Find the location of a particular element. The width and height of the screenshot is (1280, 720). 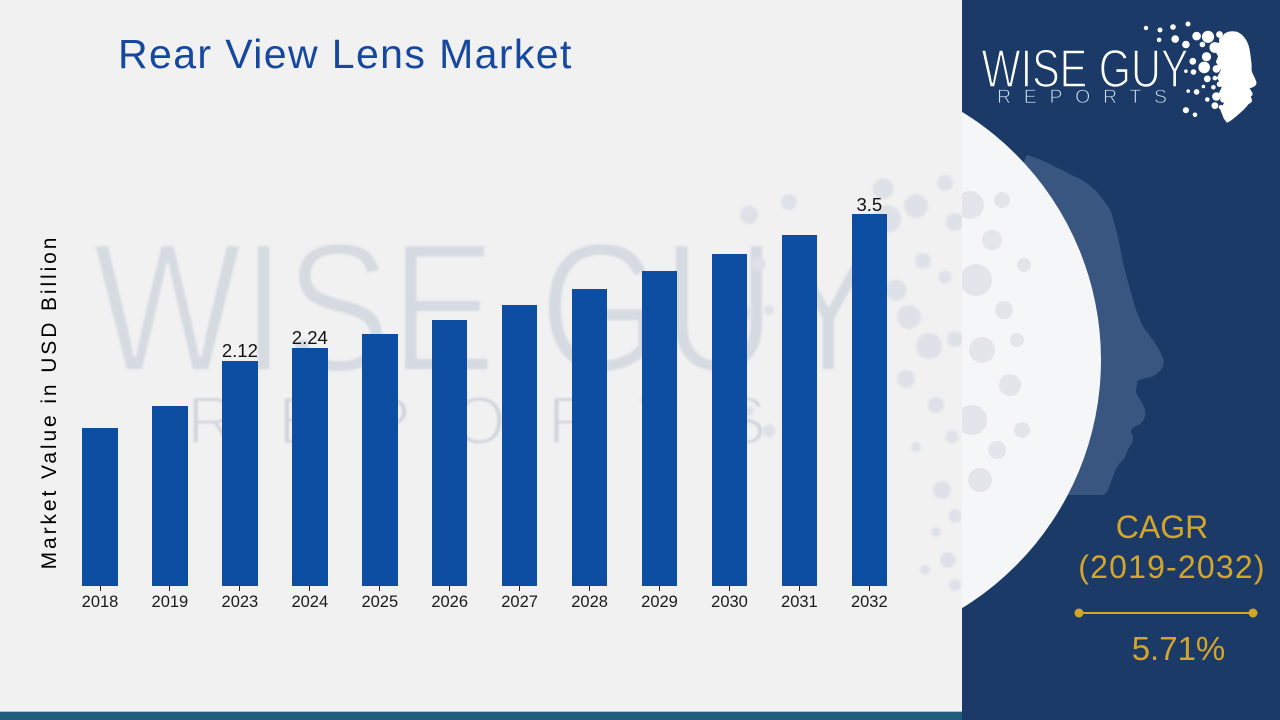

svg-text: REPORTS is located at coordinates (1088, 97).